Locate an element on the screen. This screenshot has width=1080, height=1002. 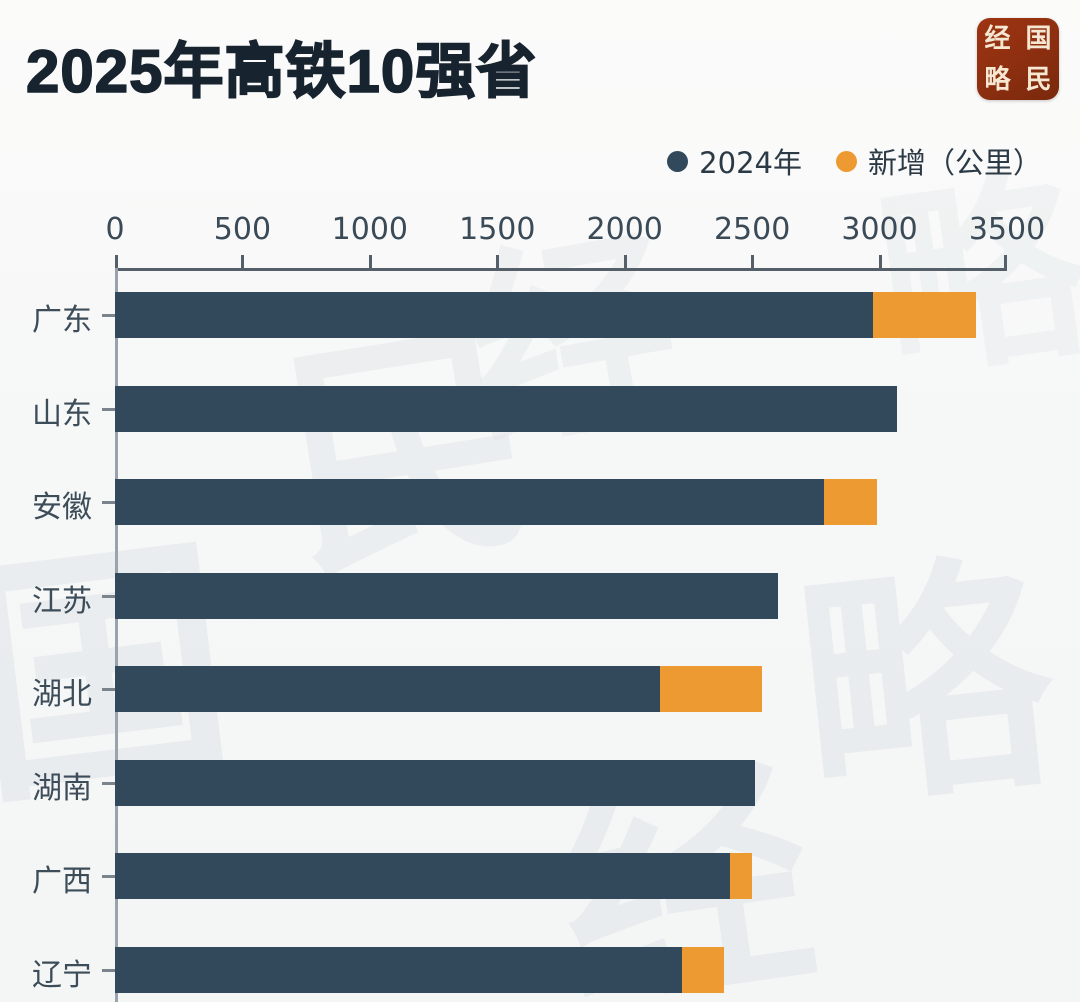
logo-char-4: 民 is located at coordinates (1038, 79).